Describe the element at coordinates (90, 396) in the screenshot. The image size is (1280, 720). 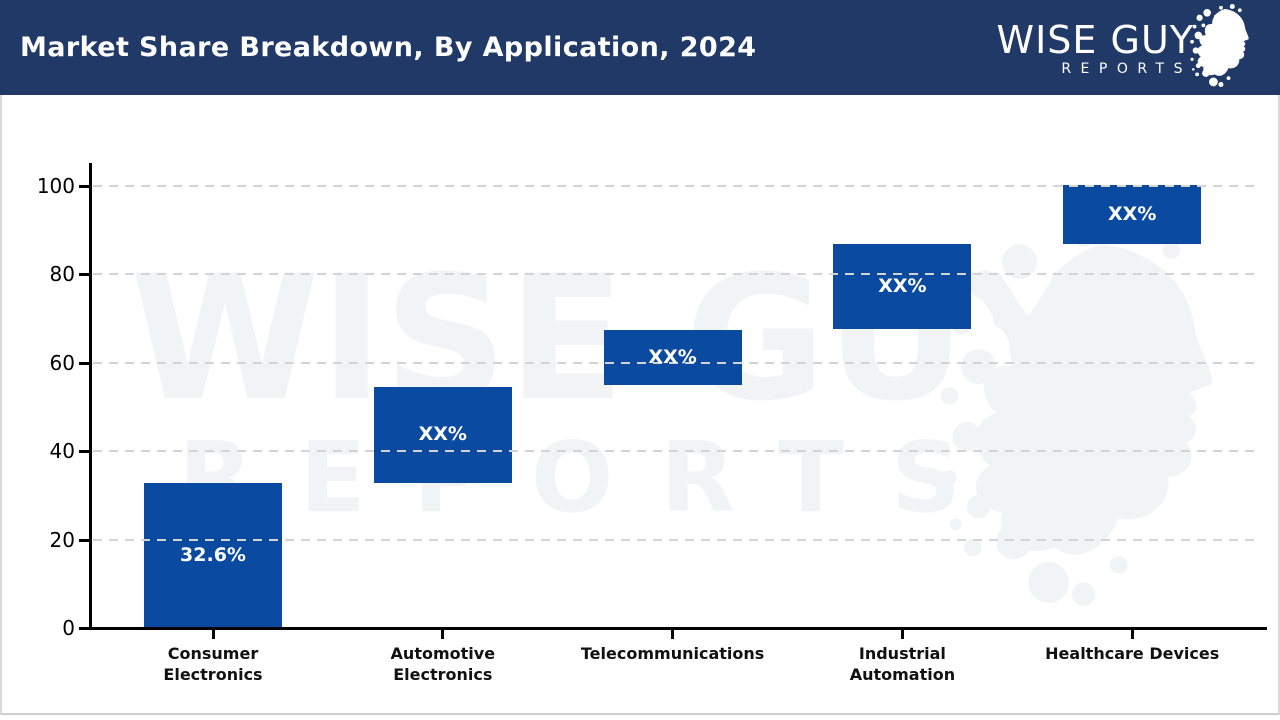
I see `y-axis-line` at that location.